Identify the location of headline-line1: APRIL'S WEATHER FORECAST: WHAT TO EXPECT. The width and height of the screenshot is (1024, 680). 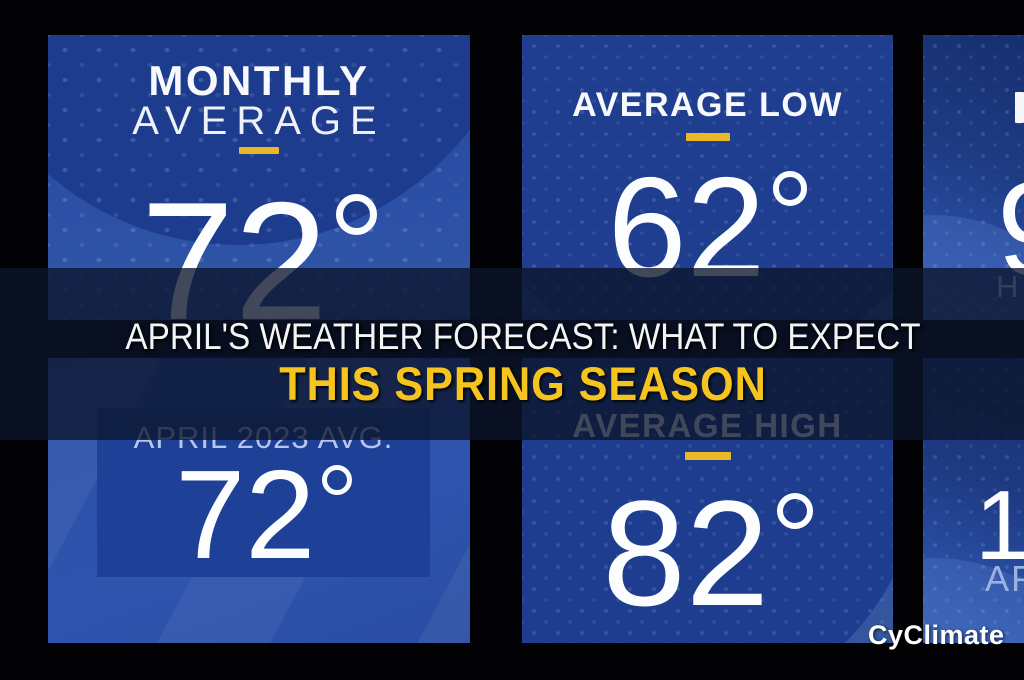
(523, 336).